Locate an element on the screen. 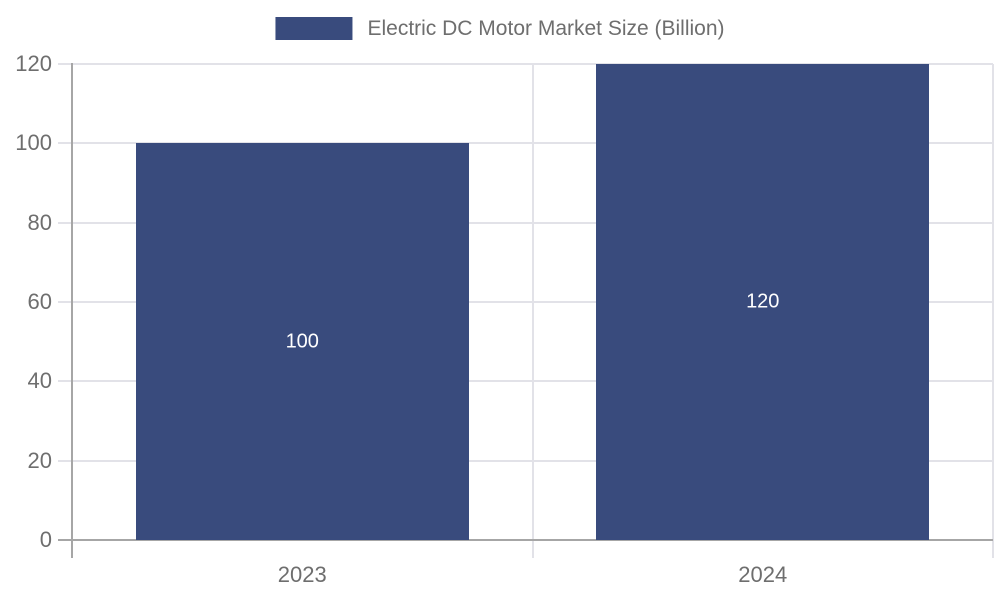  bar-value-label-2024: 120 is located at coordinates (763, 301).